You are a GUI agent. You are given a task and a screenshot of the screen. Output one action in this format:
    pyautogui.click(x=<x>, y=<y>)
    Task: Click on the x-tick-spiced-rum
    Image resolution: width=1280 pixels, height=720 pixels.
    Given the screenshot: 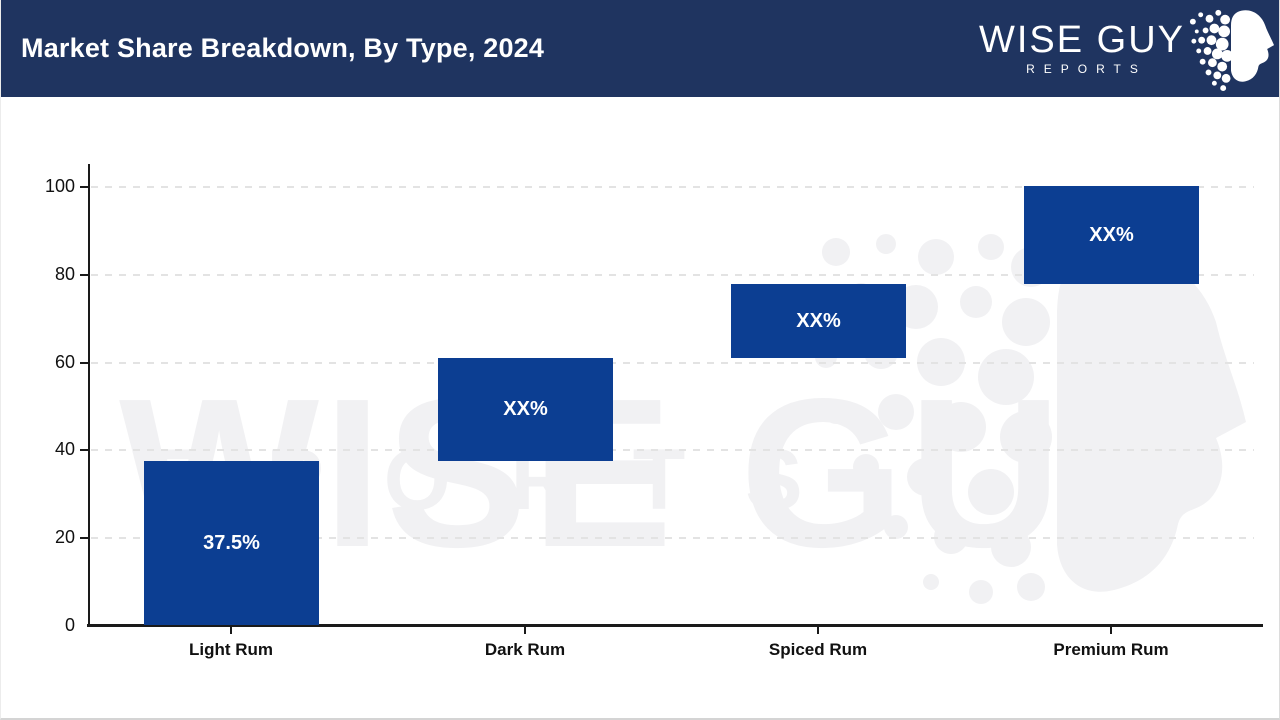 What is the action you would take?
    pyautogui.click(x=818, y=630)
    